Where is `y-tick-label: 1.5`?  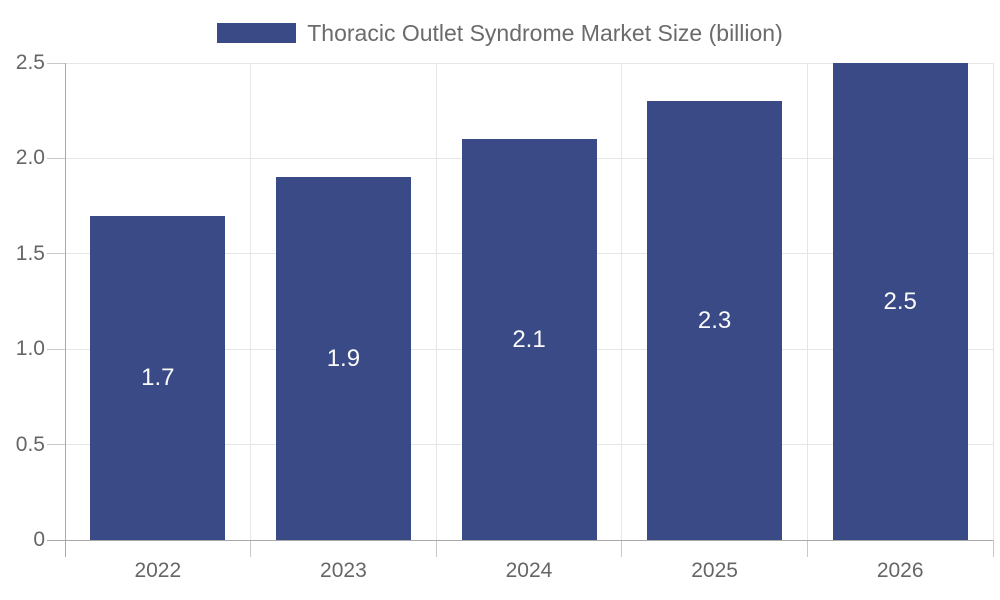
y-tick-label: 1.5 is located at coordinates (30, 253).